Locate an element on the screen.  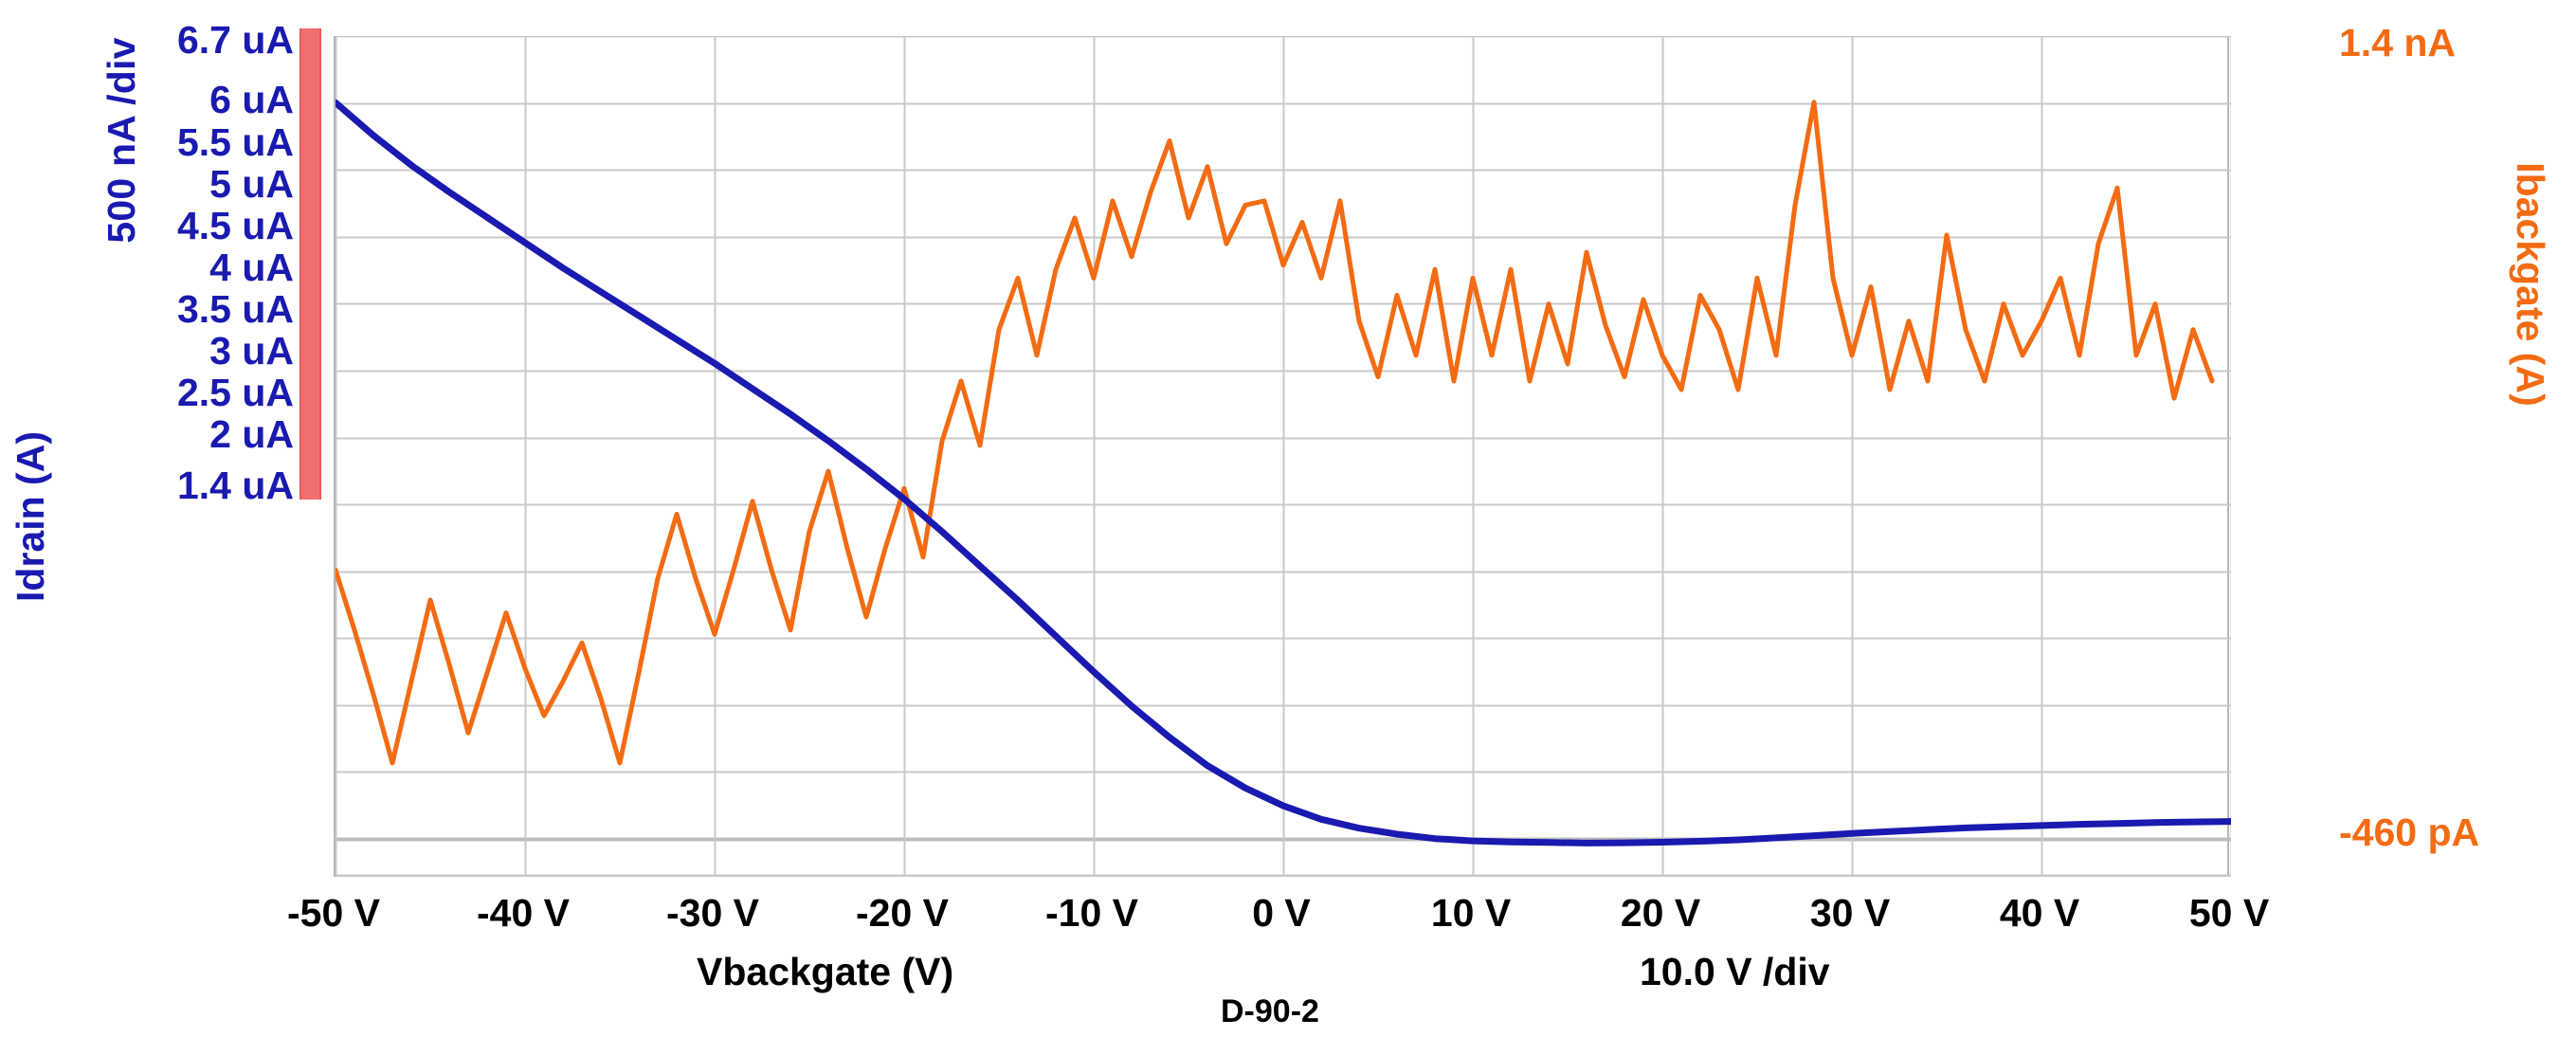
x-axis-tick: -30 V is located at coordinates (712, 913).